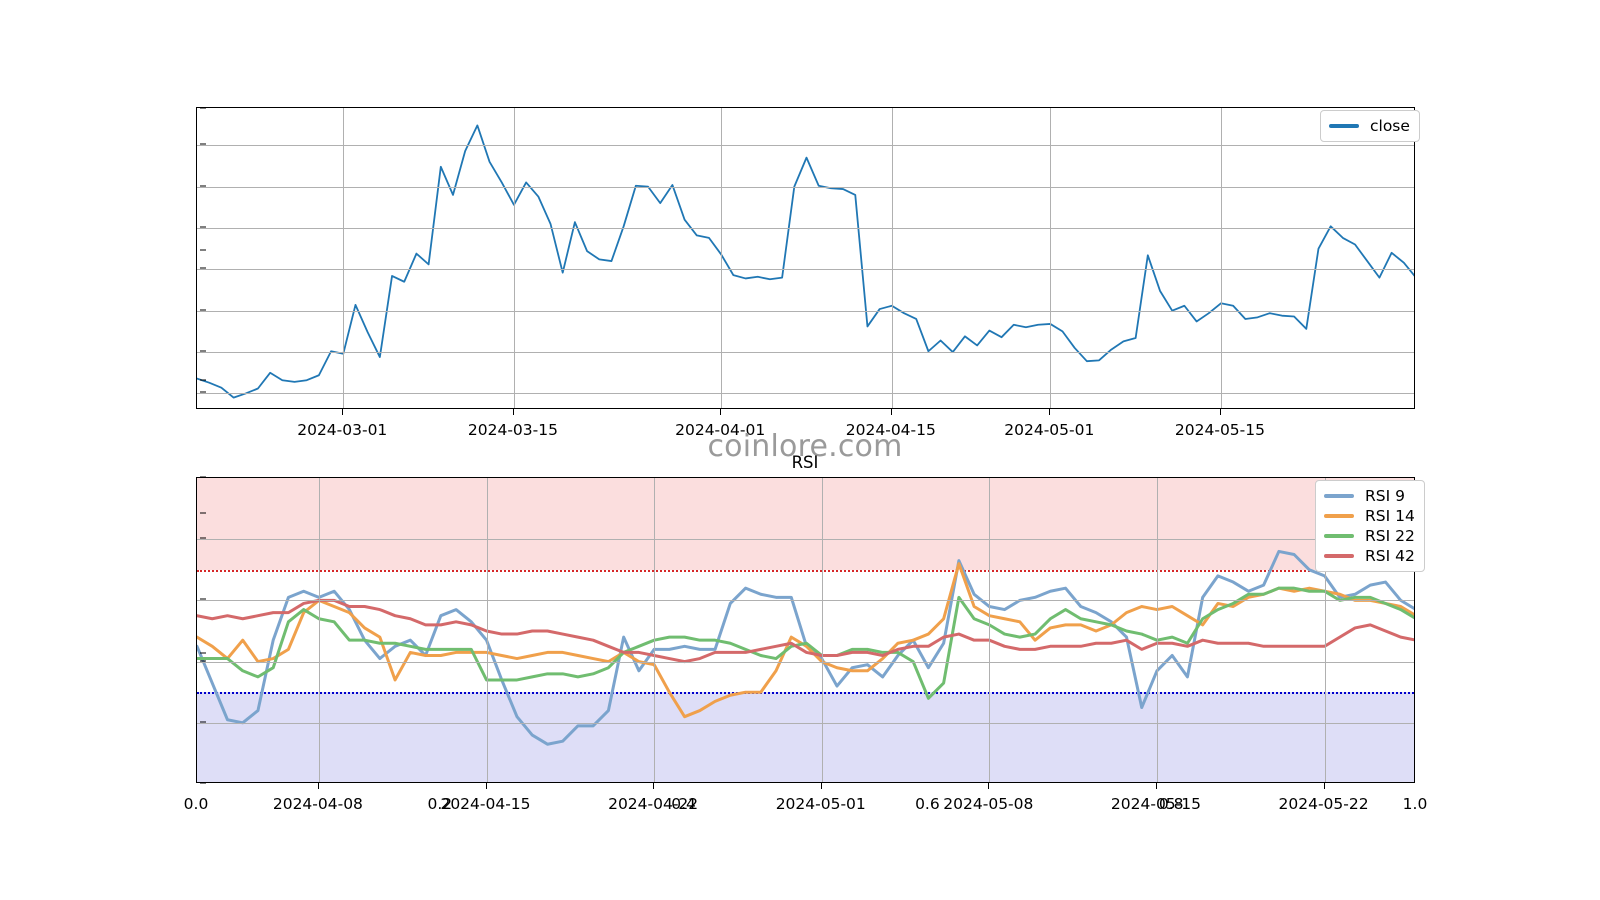 This screenshot has width=1600, height=900. I want to click on rsi-legend-label-2: RSI 22, so click(1390, 536).